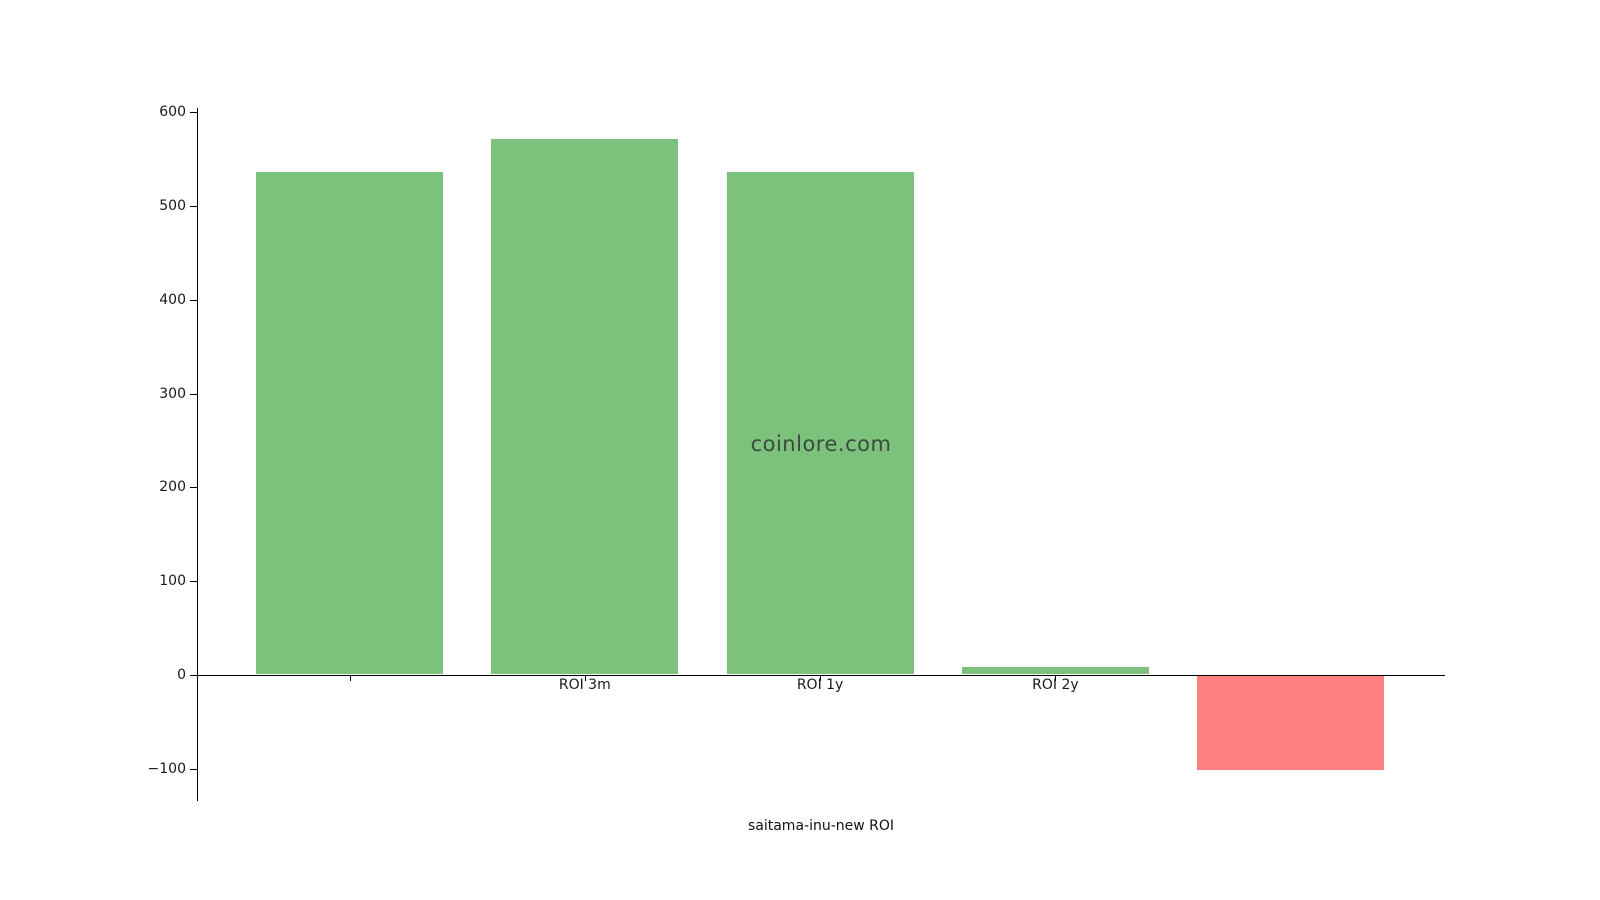 The height and width of the screenshot is (900, 1600). Describe the element at coordinates (1055, 685) in the screenshot. I see `x-tick-label: ROI 2y` at that location.